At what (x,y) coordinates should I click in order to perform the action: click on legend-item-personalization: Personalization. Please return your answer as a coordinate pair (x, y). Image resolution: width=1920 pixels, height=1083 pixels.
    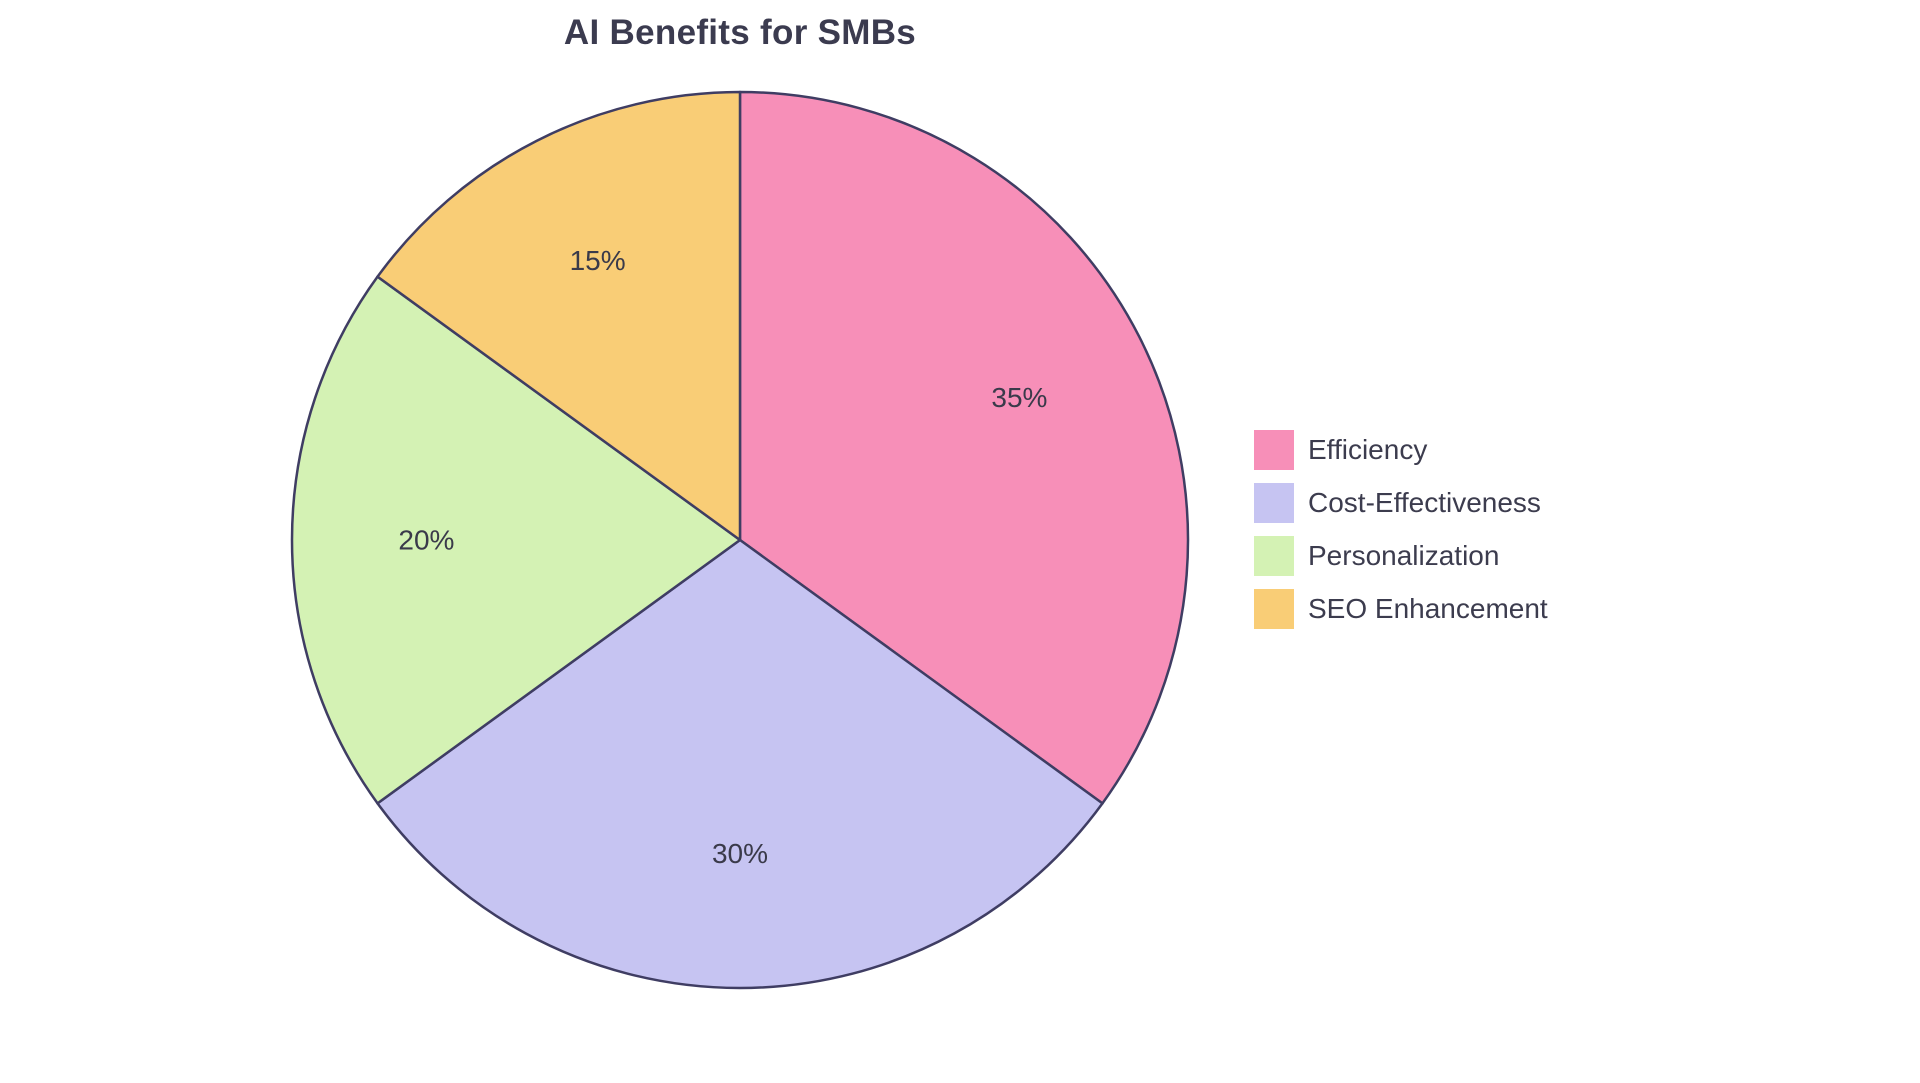
    Looking at the image, I should click on (1401, 556).